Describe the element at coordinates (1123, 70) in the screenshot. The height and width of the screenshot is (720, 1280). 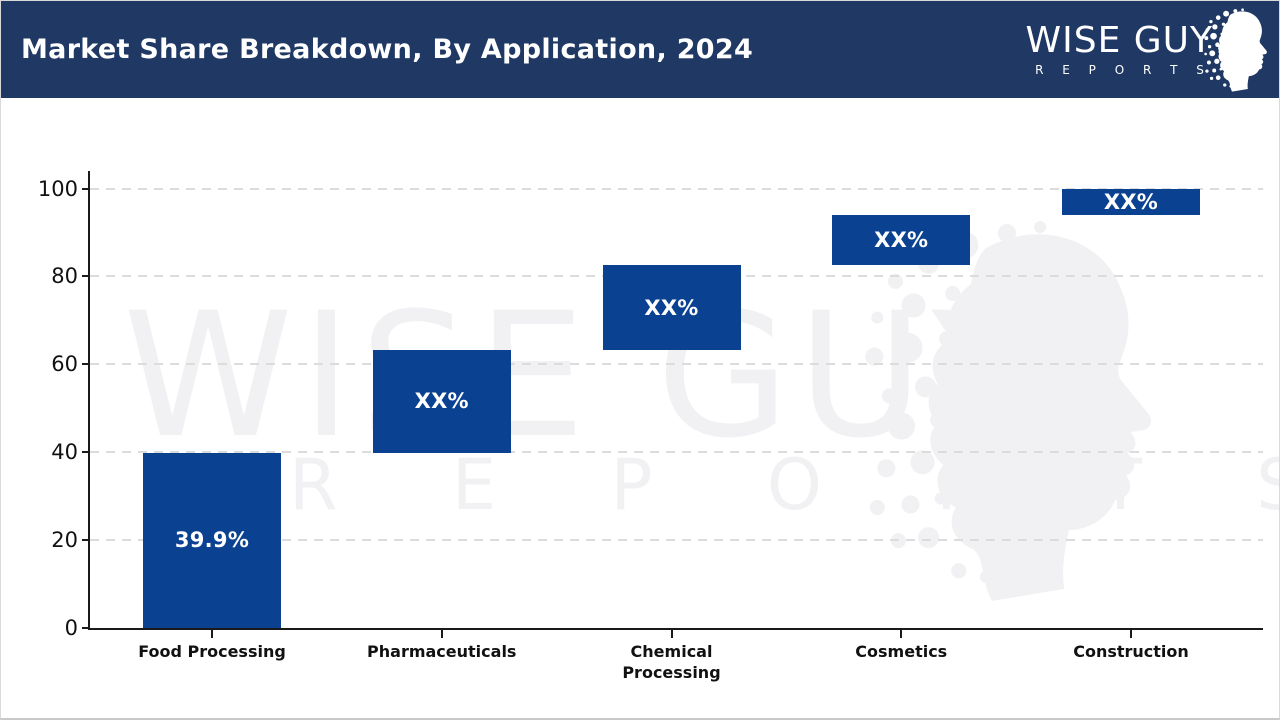
I see `logo-subtitle: R E P O R T S` at that location.